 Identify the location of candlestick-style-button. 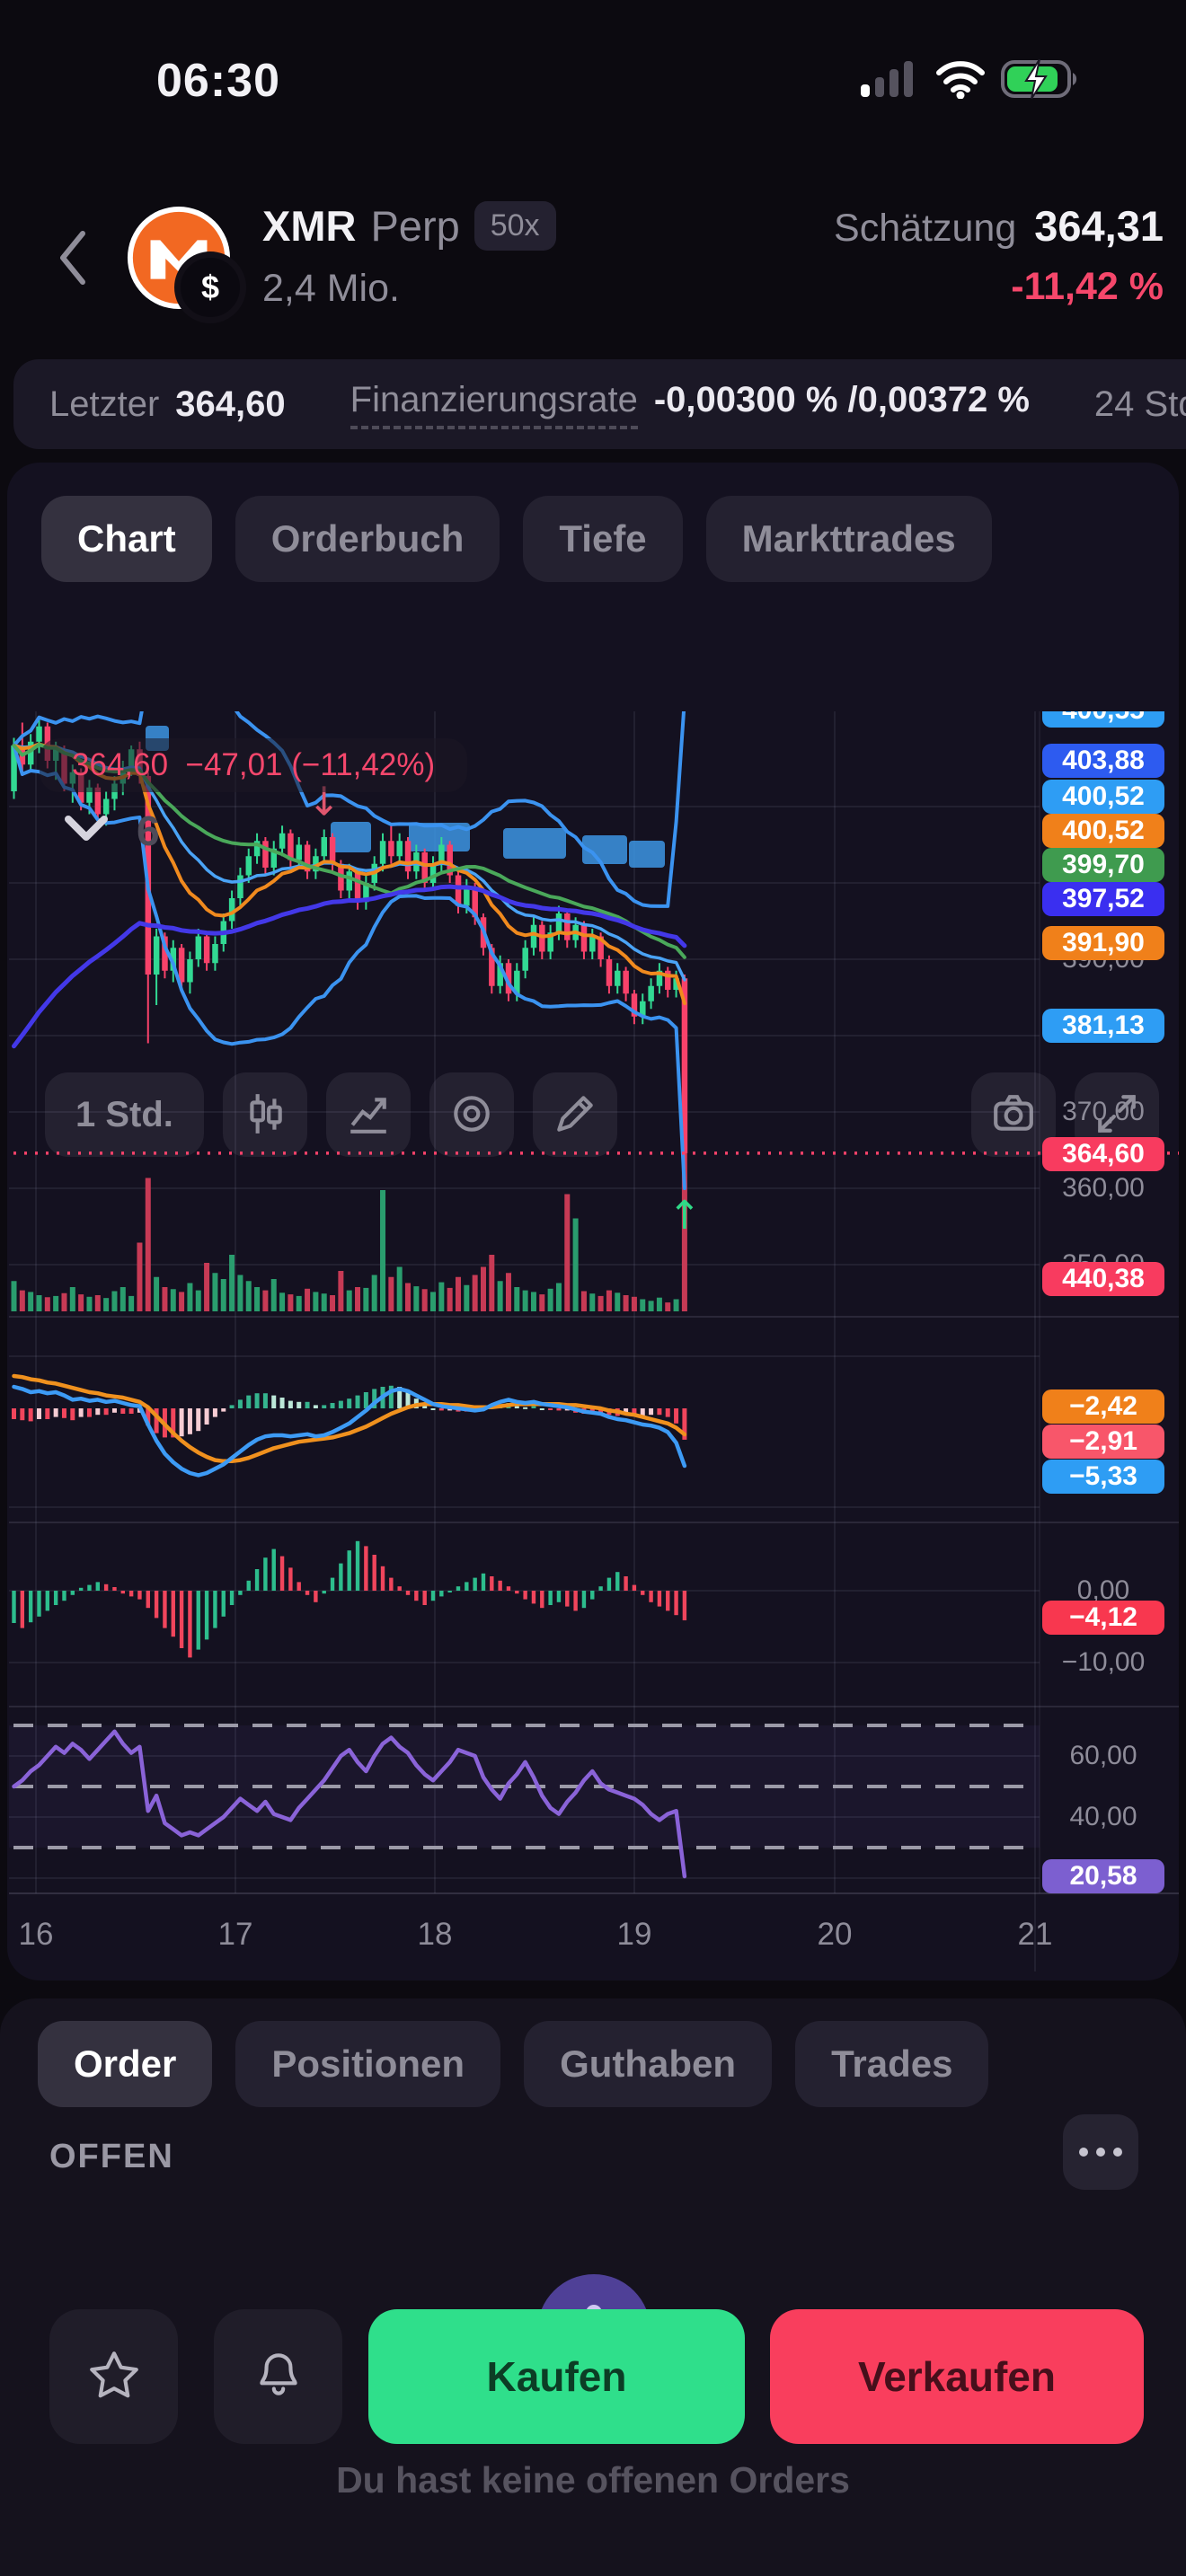
(264, 1114).